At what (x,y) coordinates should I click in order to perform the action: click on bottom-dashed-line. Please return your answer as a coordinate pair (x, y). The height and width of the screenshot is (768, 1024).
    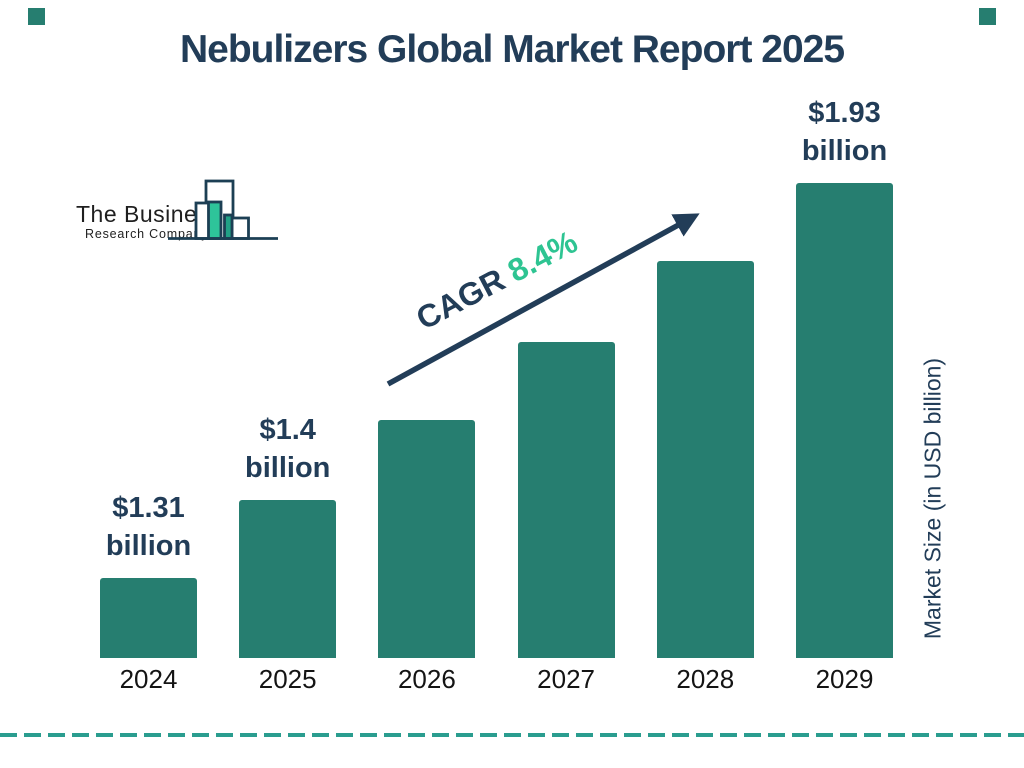
    Looking at the image, I should click on (512, 735).